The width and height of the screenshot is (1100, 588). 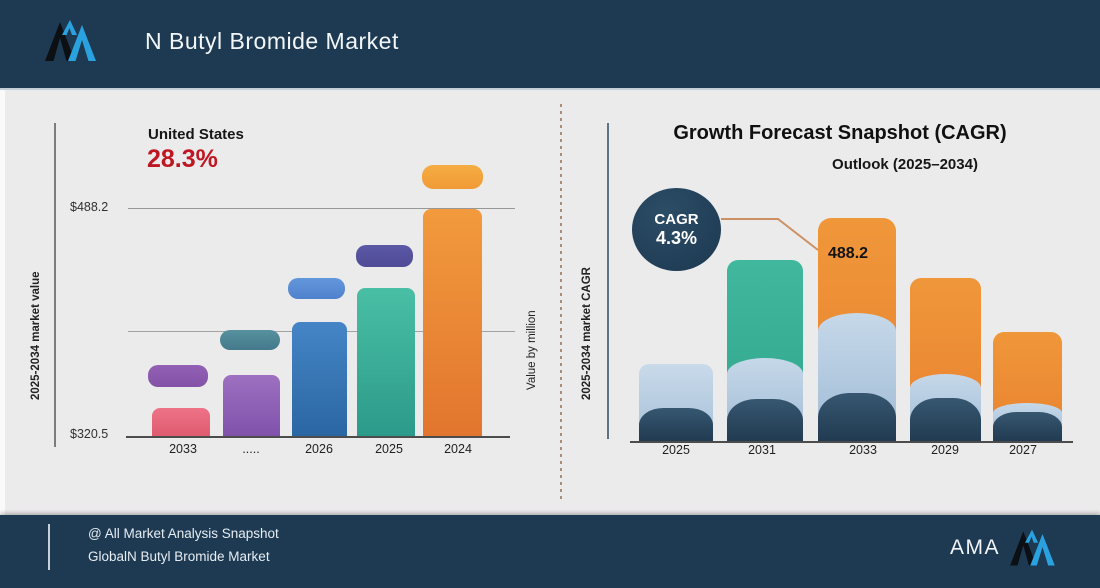 I want to click on right-y-axis-line, so click(x=608, y=281).